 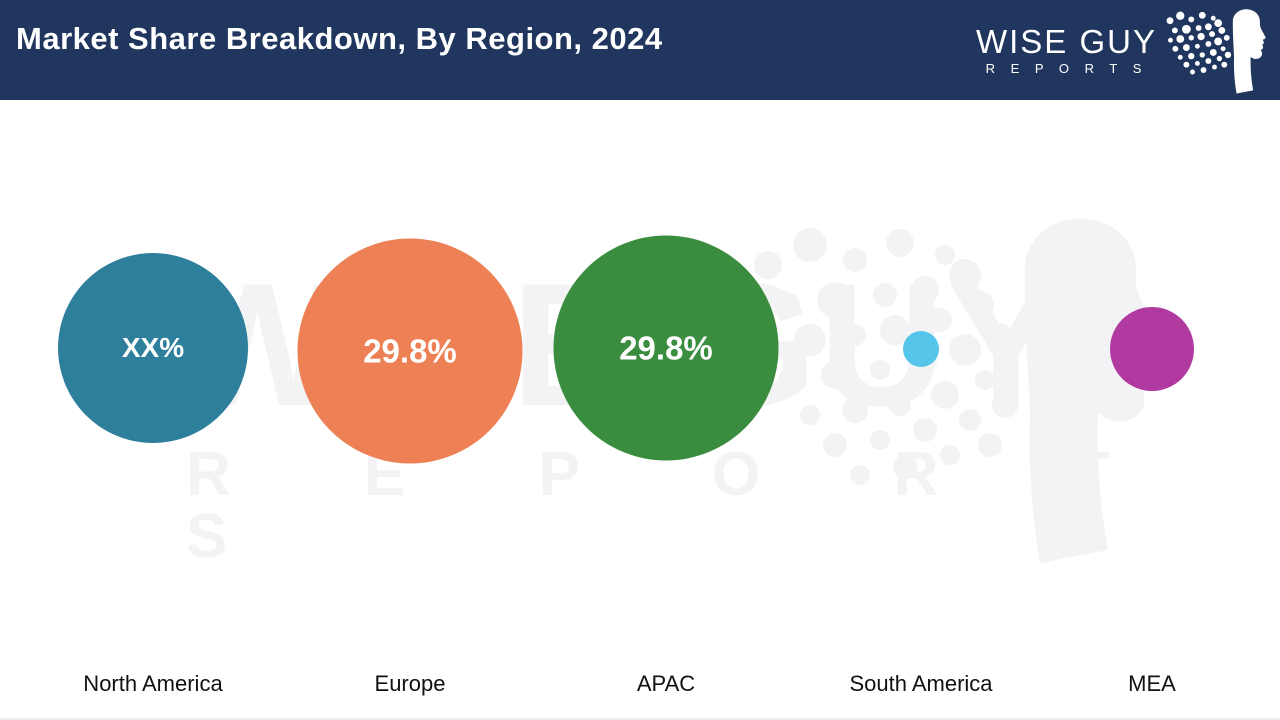 I want to click on bubble-south-america, so click(x=921, y=349).